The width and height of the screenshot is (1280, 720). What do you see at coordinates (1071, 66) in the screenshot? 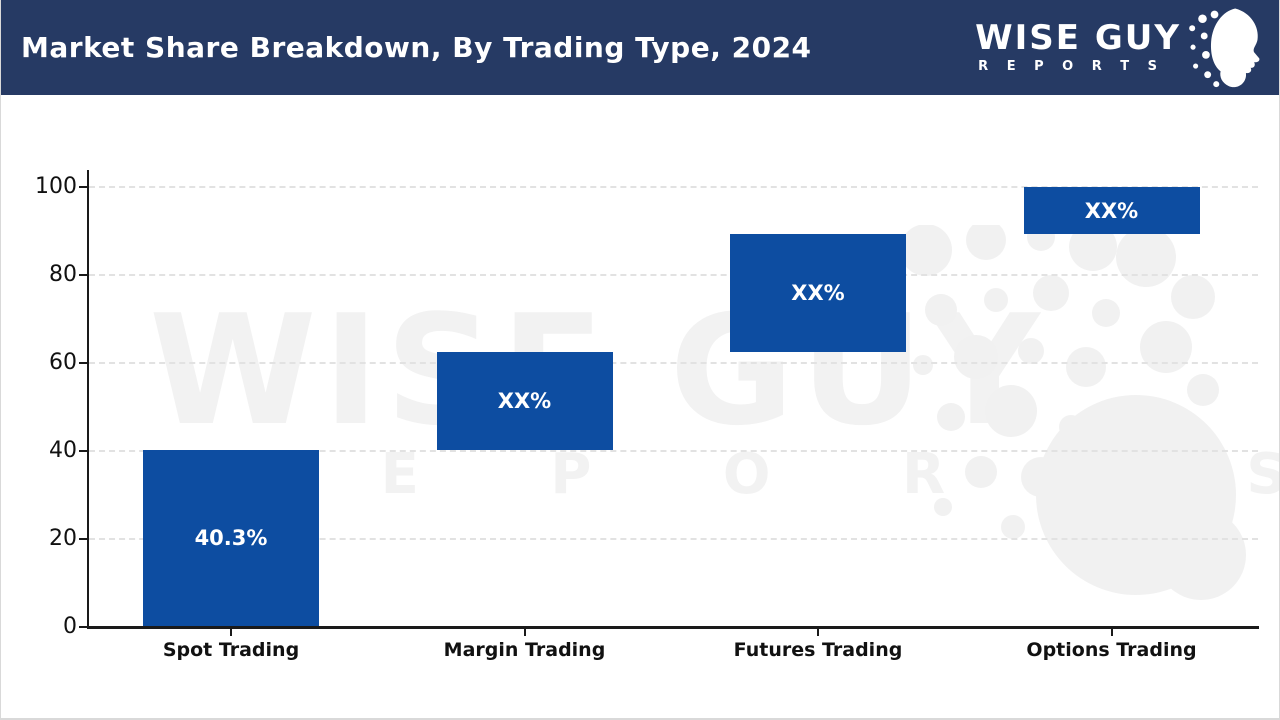
I see `brand-subtitle: R E P O R T S` at bounding box center [1071, 66].